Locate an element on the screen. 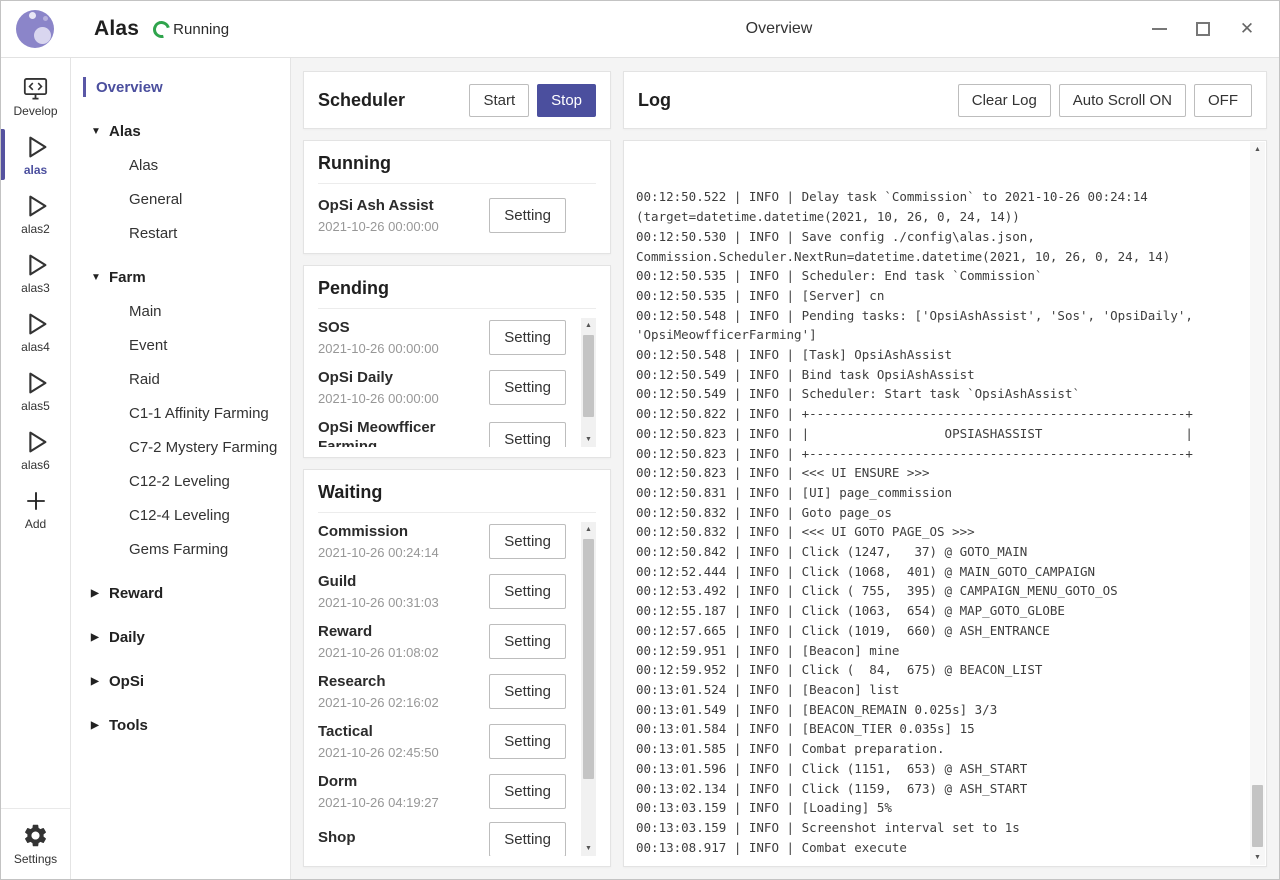 Image resolution: width=1280 pixels, height=880 pixels. nav-item: C12-2 Leveling is located at coordinates (180, 481).